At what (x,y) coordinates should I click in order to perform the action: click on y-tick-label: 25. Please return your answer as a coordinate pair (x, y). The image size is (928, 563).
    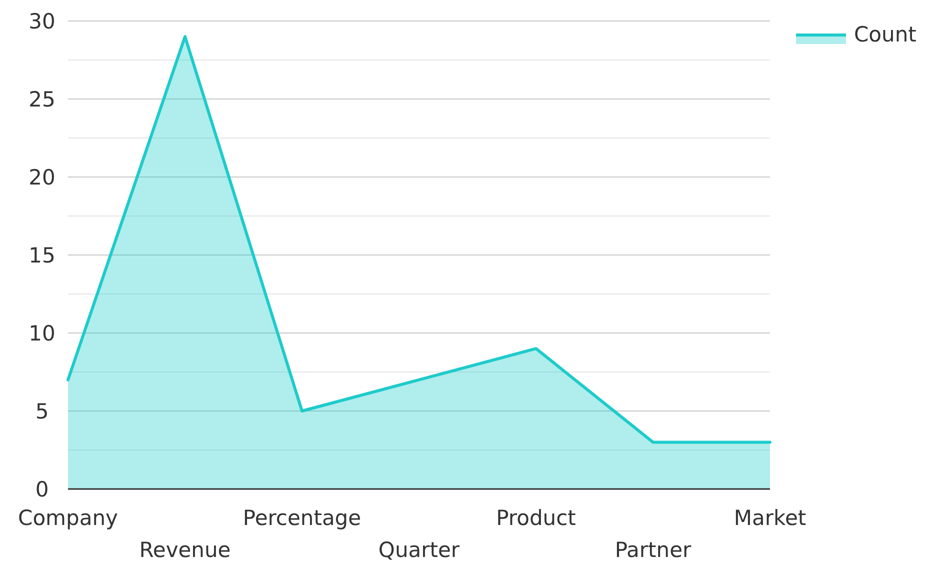
    Looking at the image, I should click on (42, 99).